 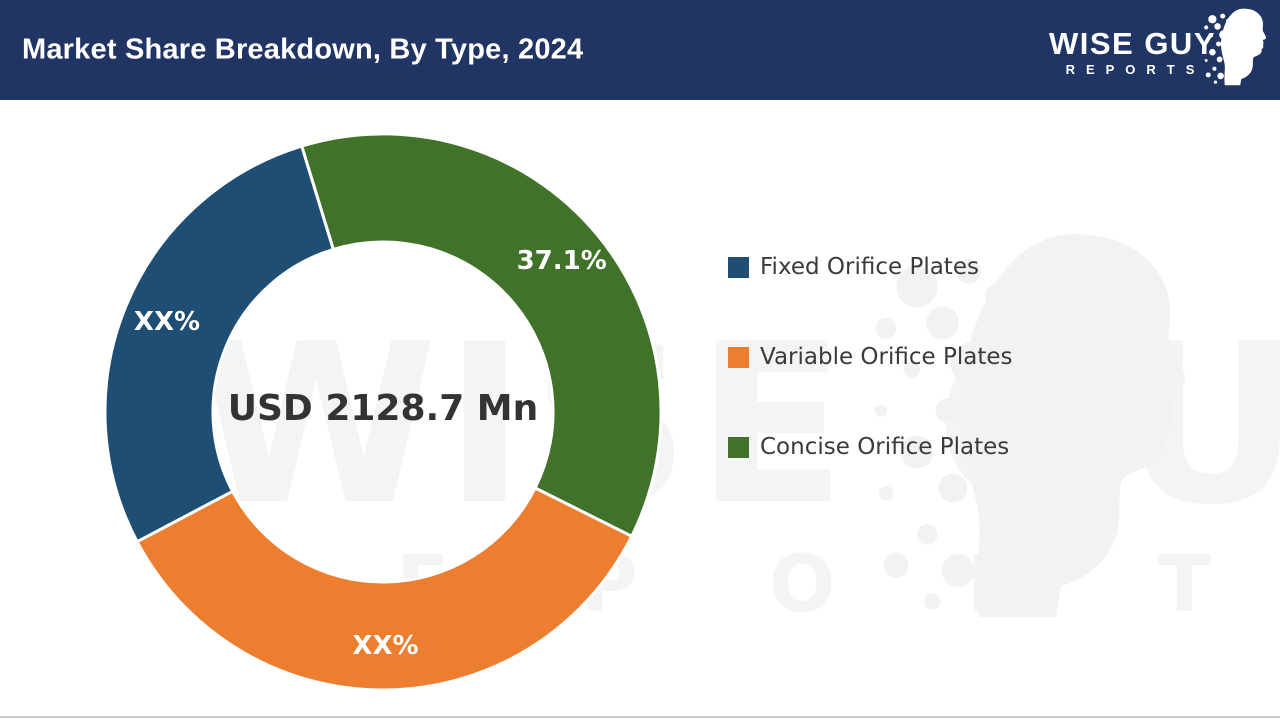 I want to click on donut-slice-fixed-orifice-plates, so click(x=219, y=344).